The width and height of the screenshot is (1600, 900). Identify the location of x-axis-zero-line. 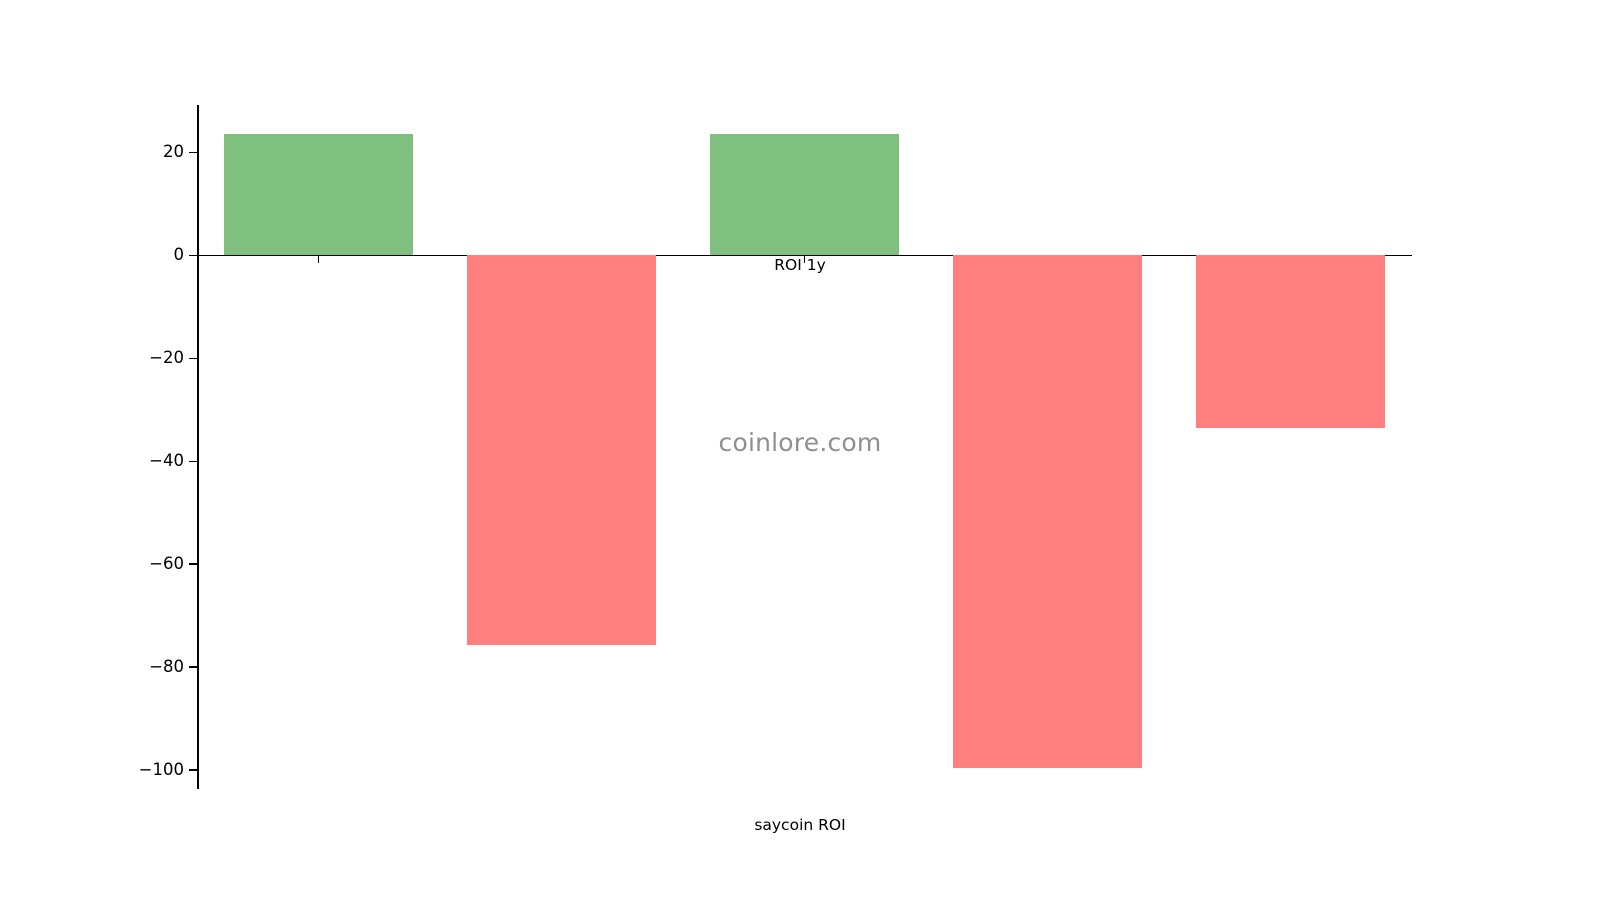
(804, 255).